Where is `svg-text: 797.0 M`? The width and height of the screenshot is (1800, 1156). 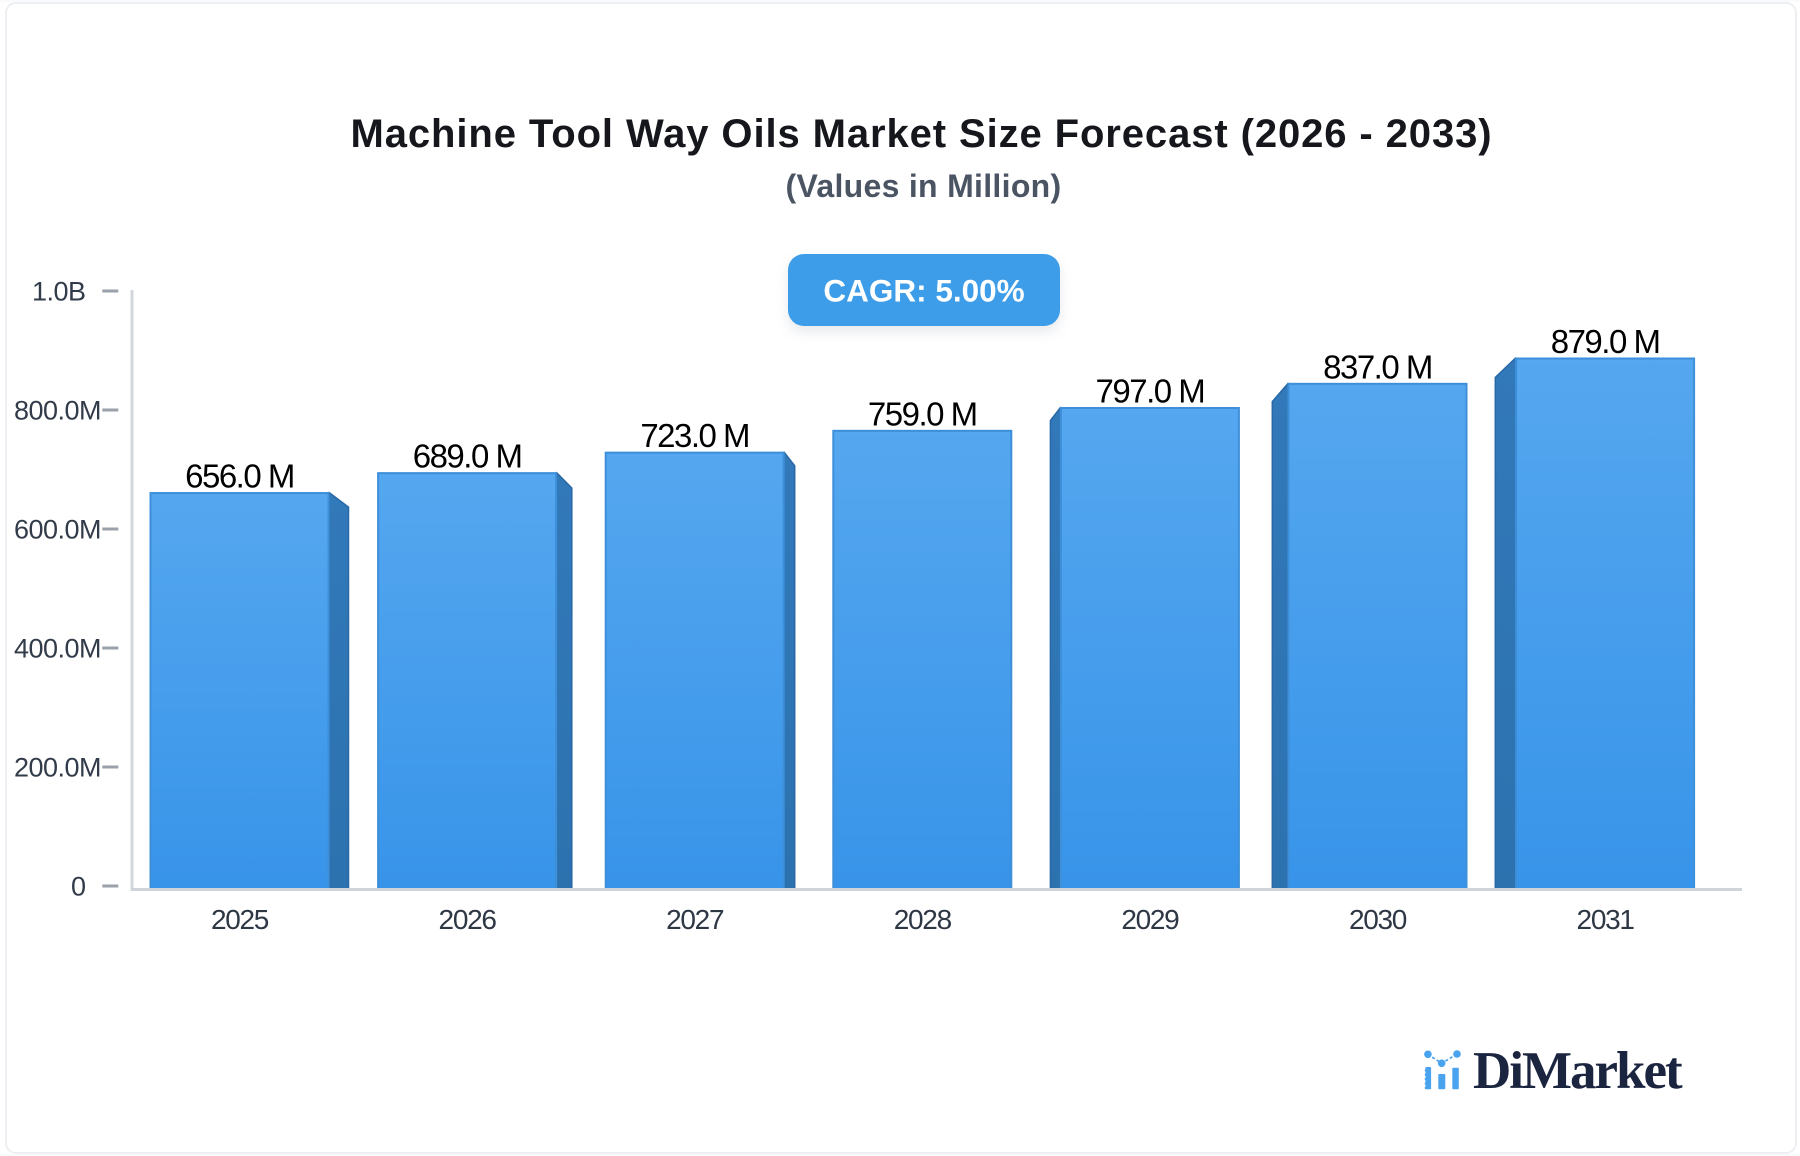 svg-text: 797.0 M is located at coordinates (1150, 391).